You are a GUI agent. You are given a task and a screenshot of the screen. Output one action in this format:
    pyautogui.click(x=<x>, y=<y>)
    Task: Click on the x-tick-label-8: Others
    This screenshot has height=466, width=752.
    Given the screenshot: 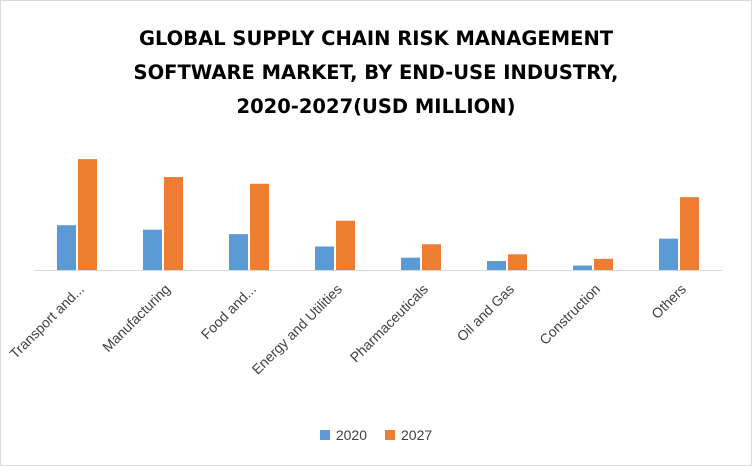 What is the action you would take?
    pyautogui.click(x=668, y=301)
    